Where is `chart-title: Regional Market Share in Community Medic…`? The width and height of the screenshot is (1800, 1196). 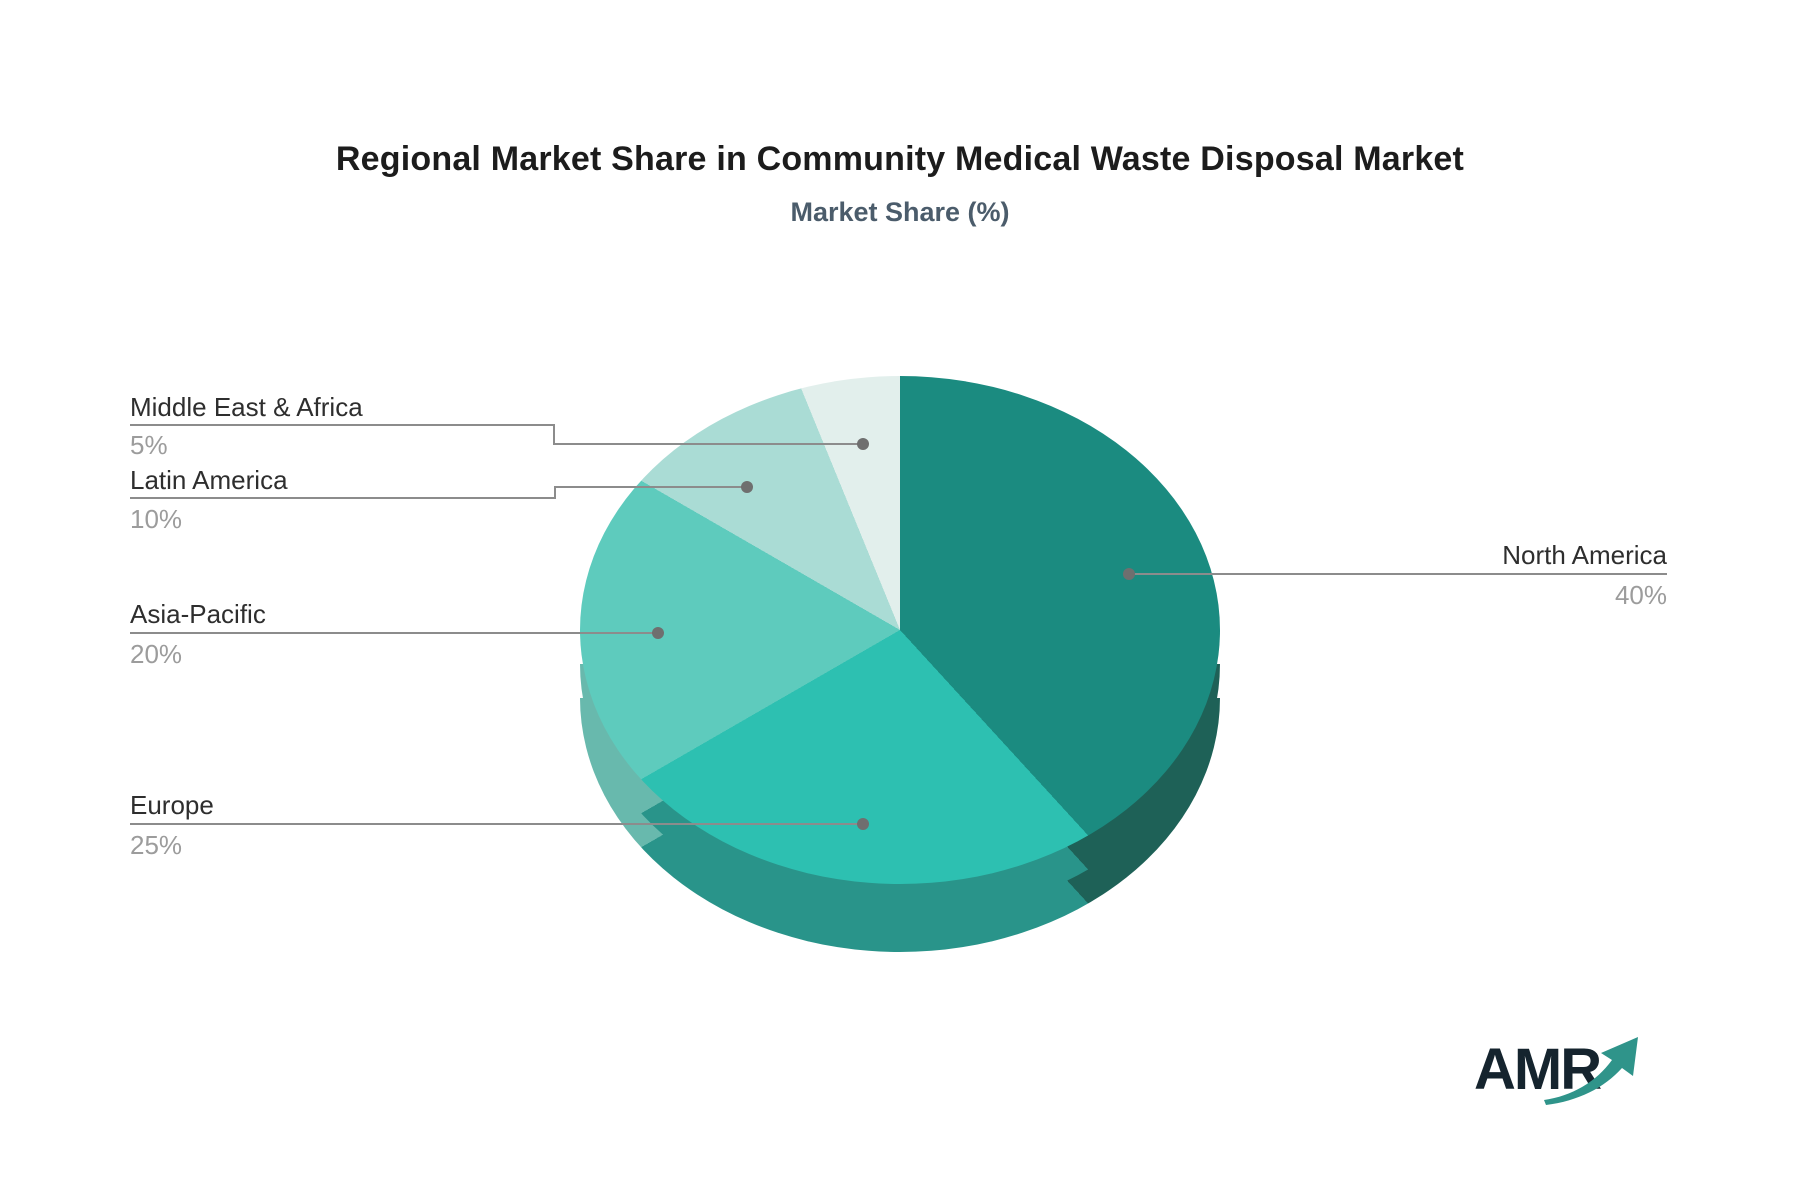 chart-title: Regional Market Share in Community Medic… is located at coordinates (900, 159).